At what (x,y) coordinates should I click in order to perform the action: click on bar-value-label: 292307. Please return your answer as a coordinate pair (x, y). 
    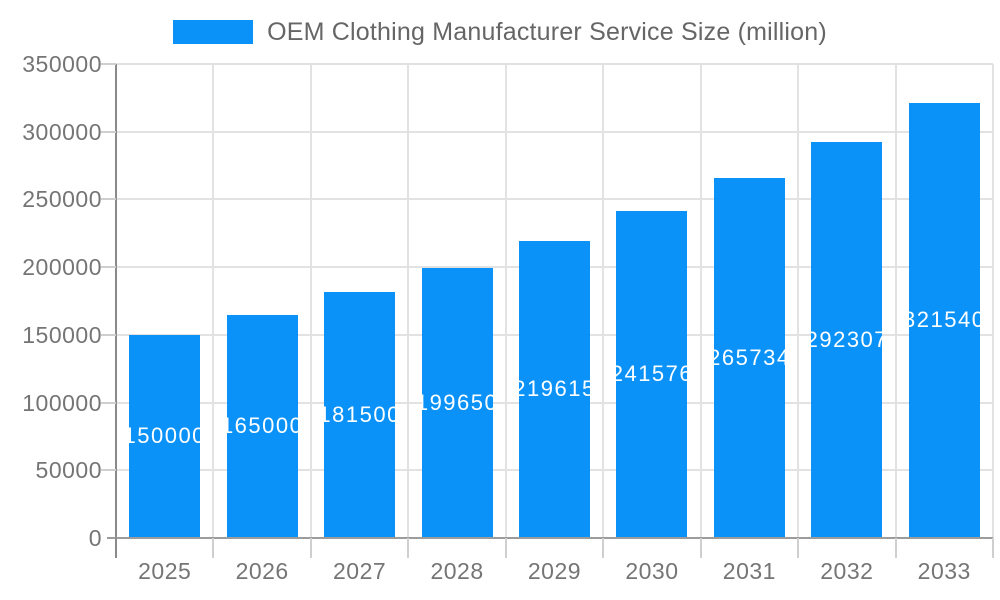
    Looking at the image, I should click on (847, 340).